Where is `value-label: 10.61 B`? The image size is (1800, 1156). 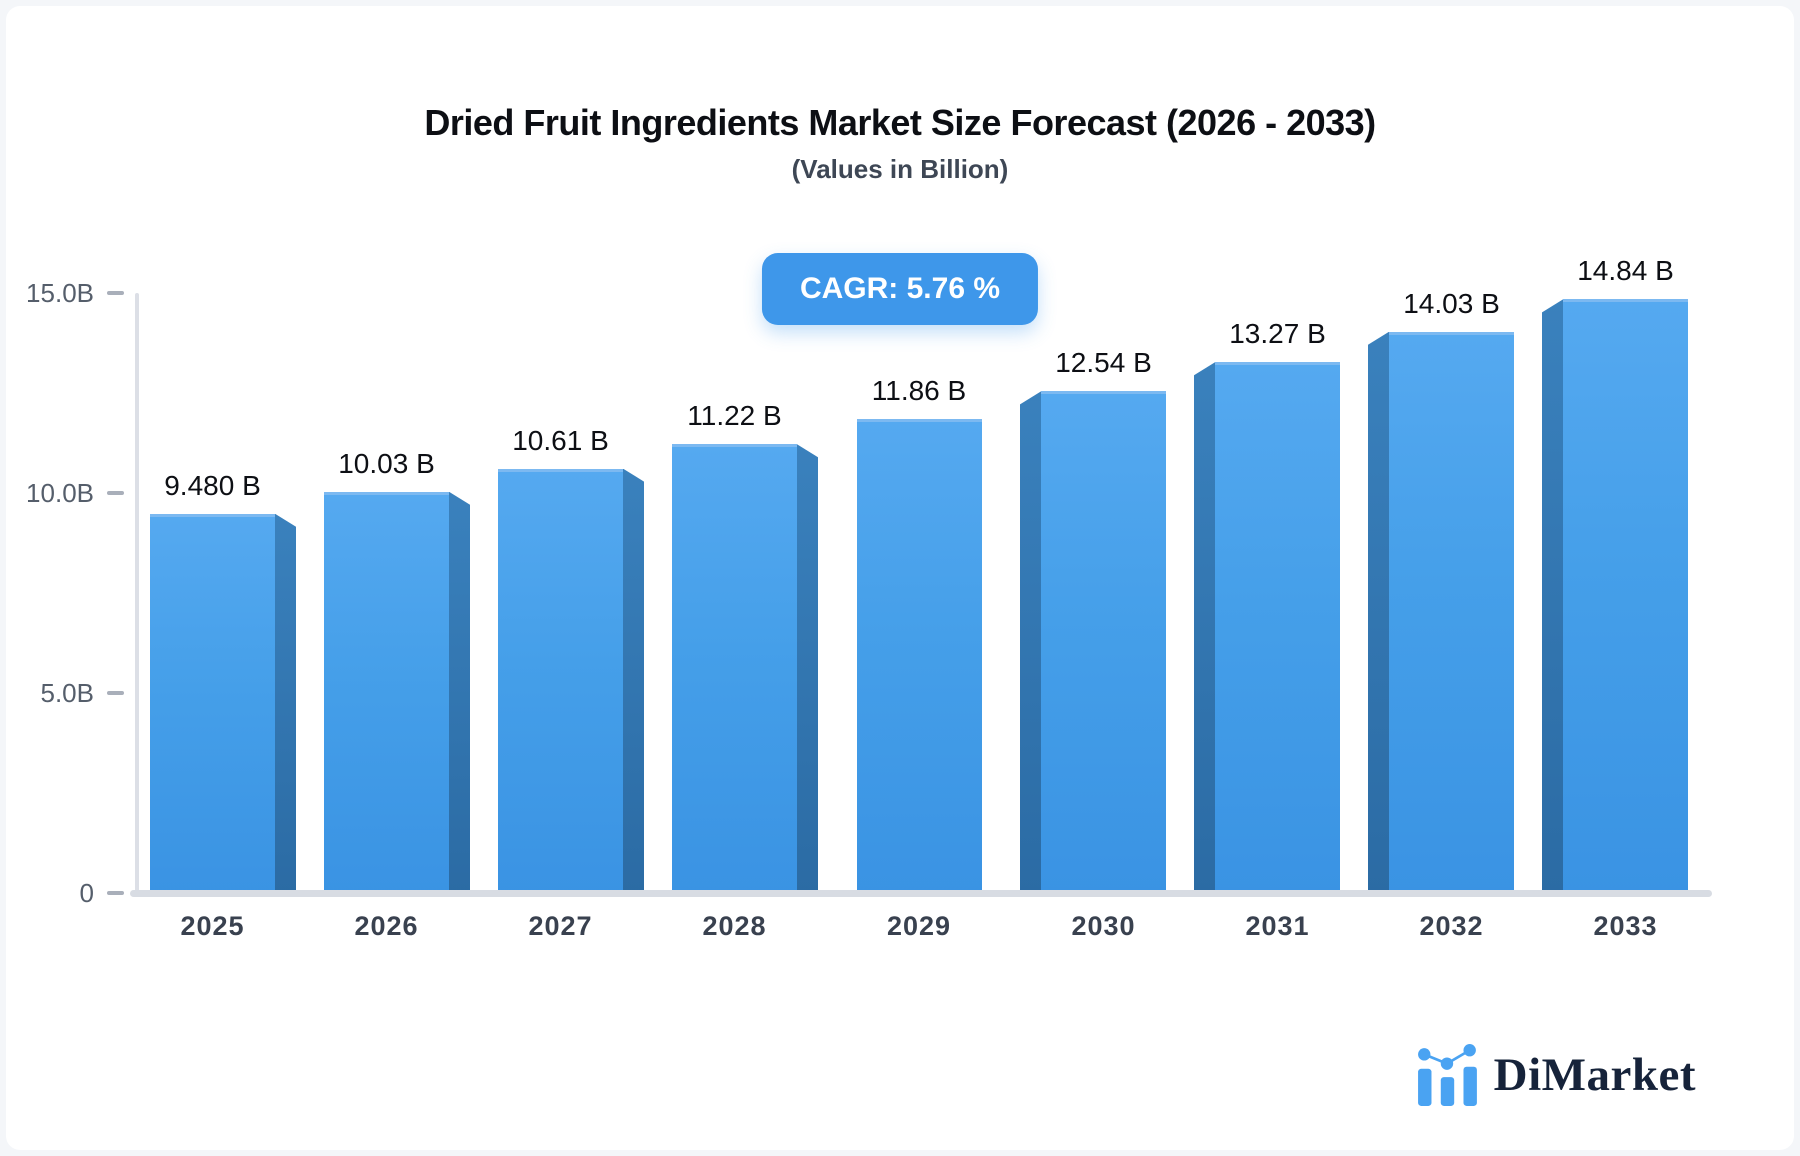 value-label: 10.61 B is located at coordinates (560, 440).